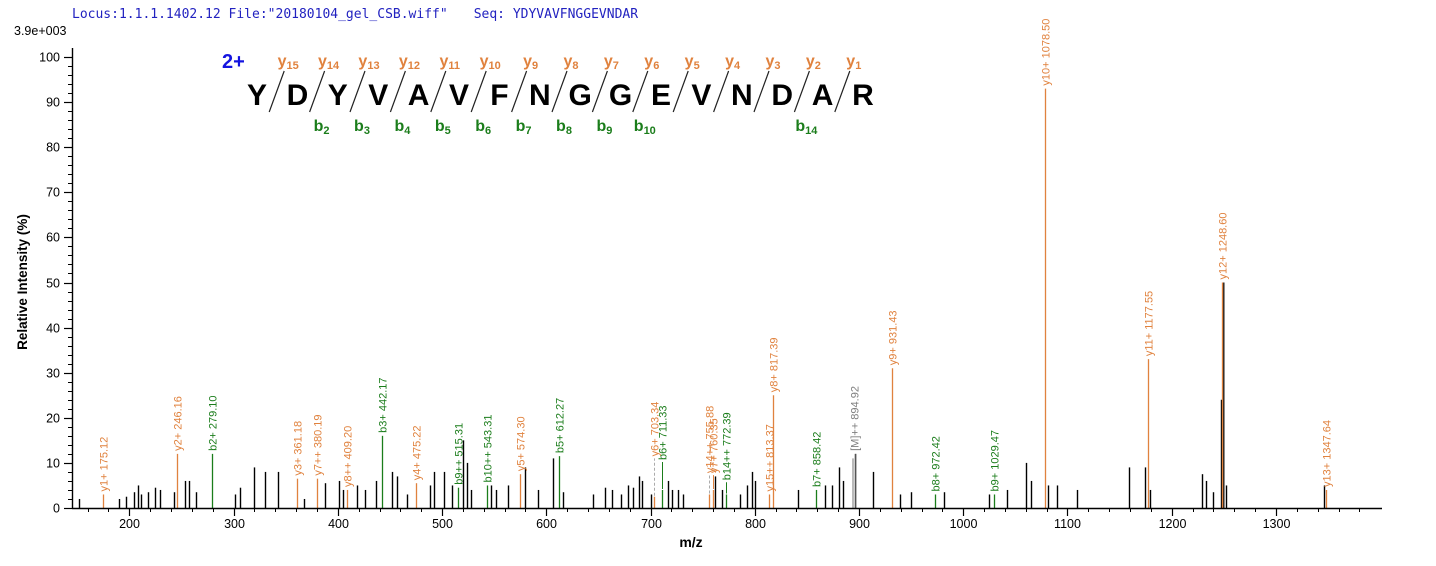  What do you see at coordinates (402, 127) in the screenshot?
I see `b-ion-mark: b4` at bounding box center [402, 127].